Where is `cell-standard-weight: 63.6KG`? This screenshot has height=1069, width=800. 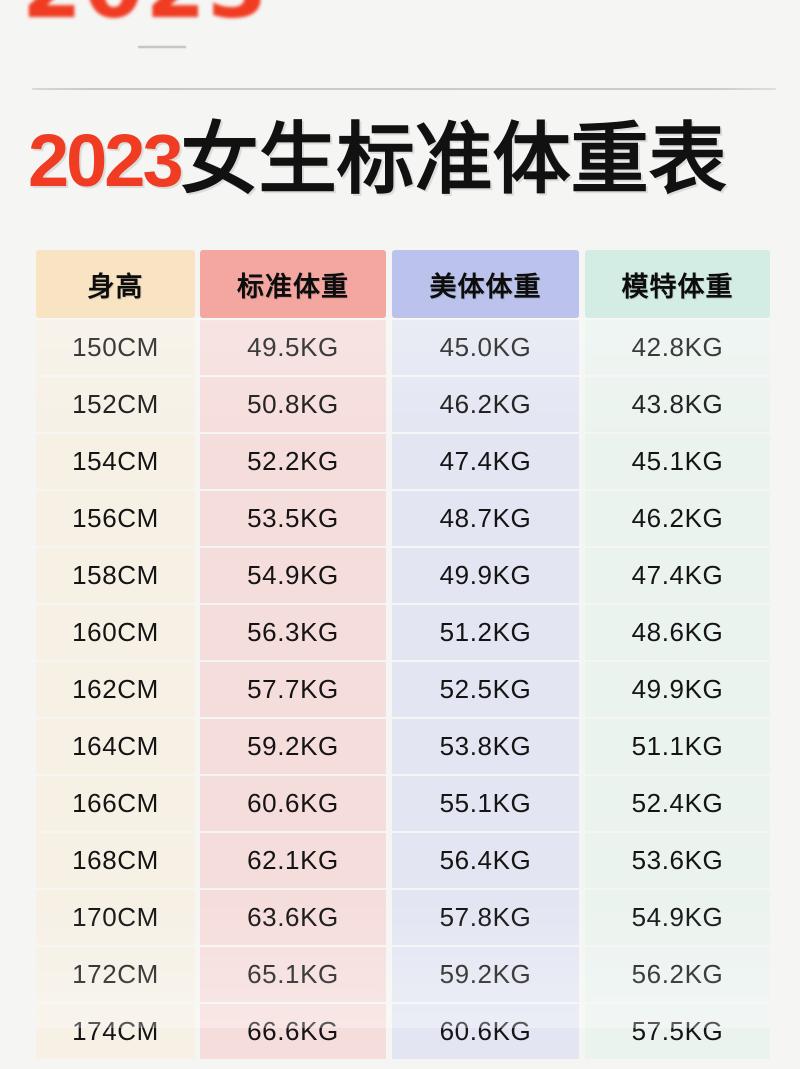 cell-standard-weight: 63.6KG is located at coordinates (293, 917).